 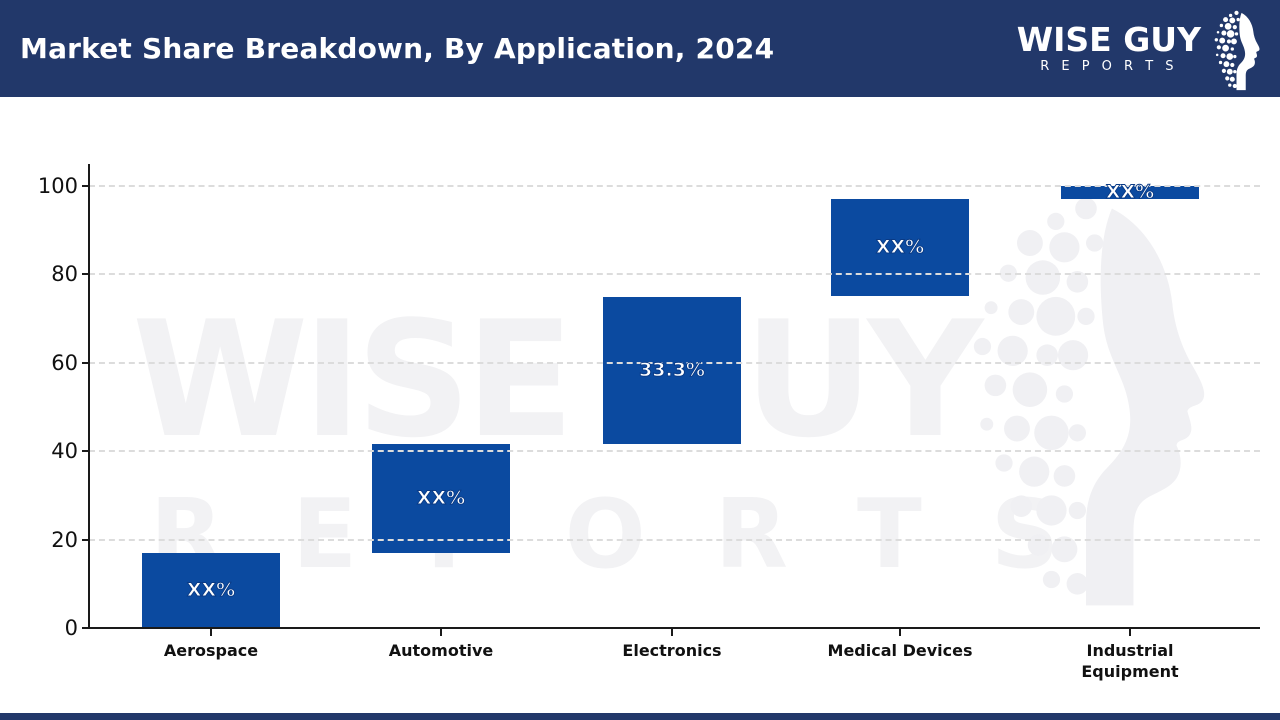 I want to click on brand-face-icon, so click(x=1236, y=49).